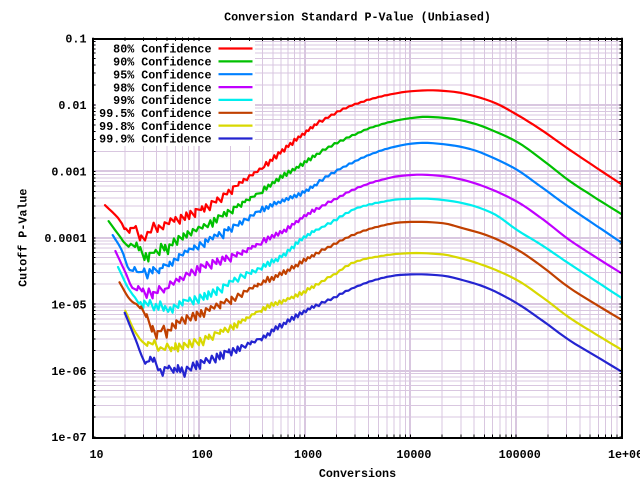 The width and height of the screenshot is (640, 480). What do you see at coordinates (162, 88) in the screenshot?
I see `svg-text: 98% Confidence` at bounding box center [162, 88].